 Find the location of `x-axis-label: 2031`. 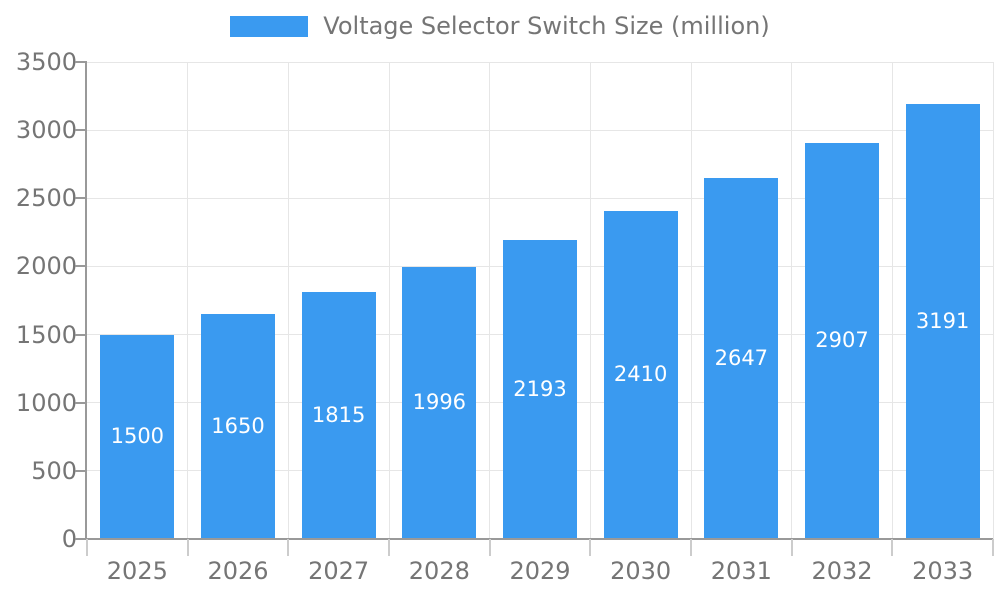

x-axis-label: 2031 is located at coordinates (741, 571).